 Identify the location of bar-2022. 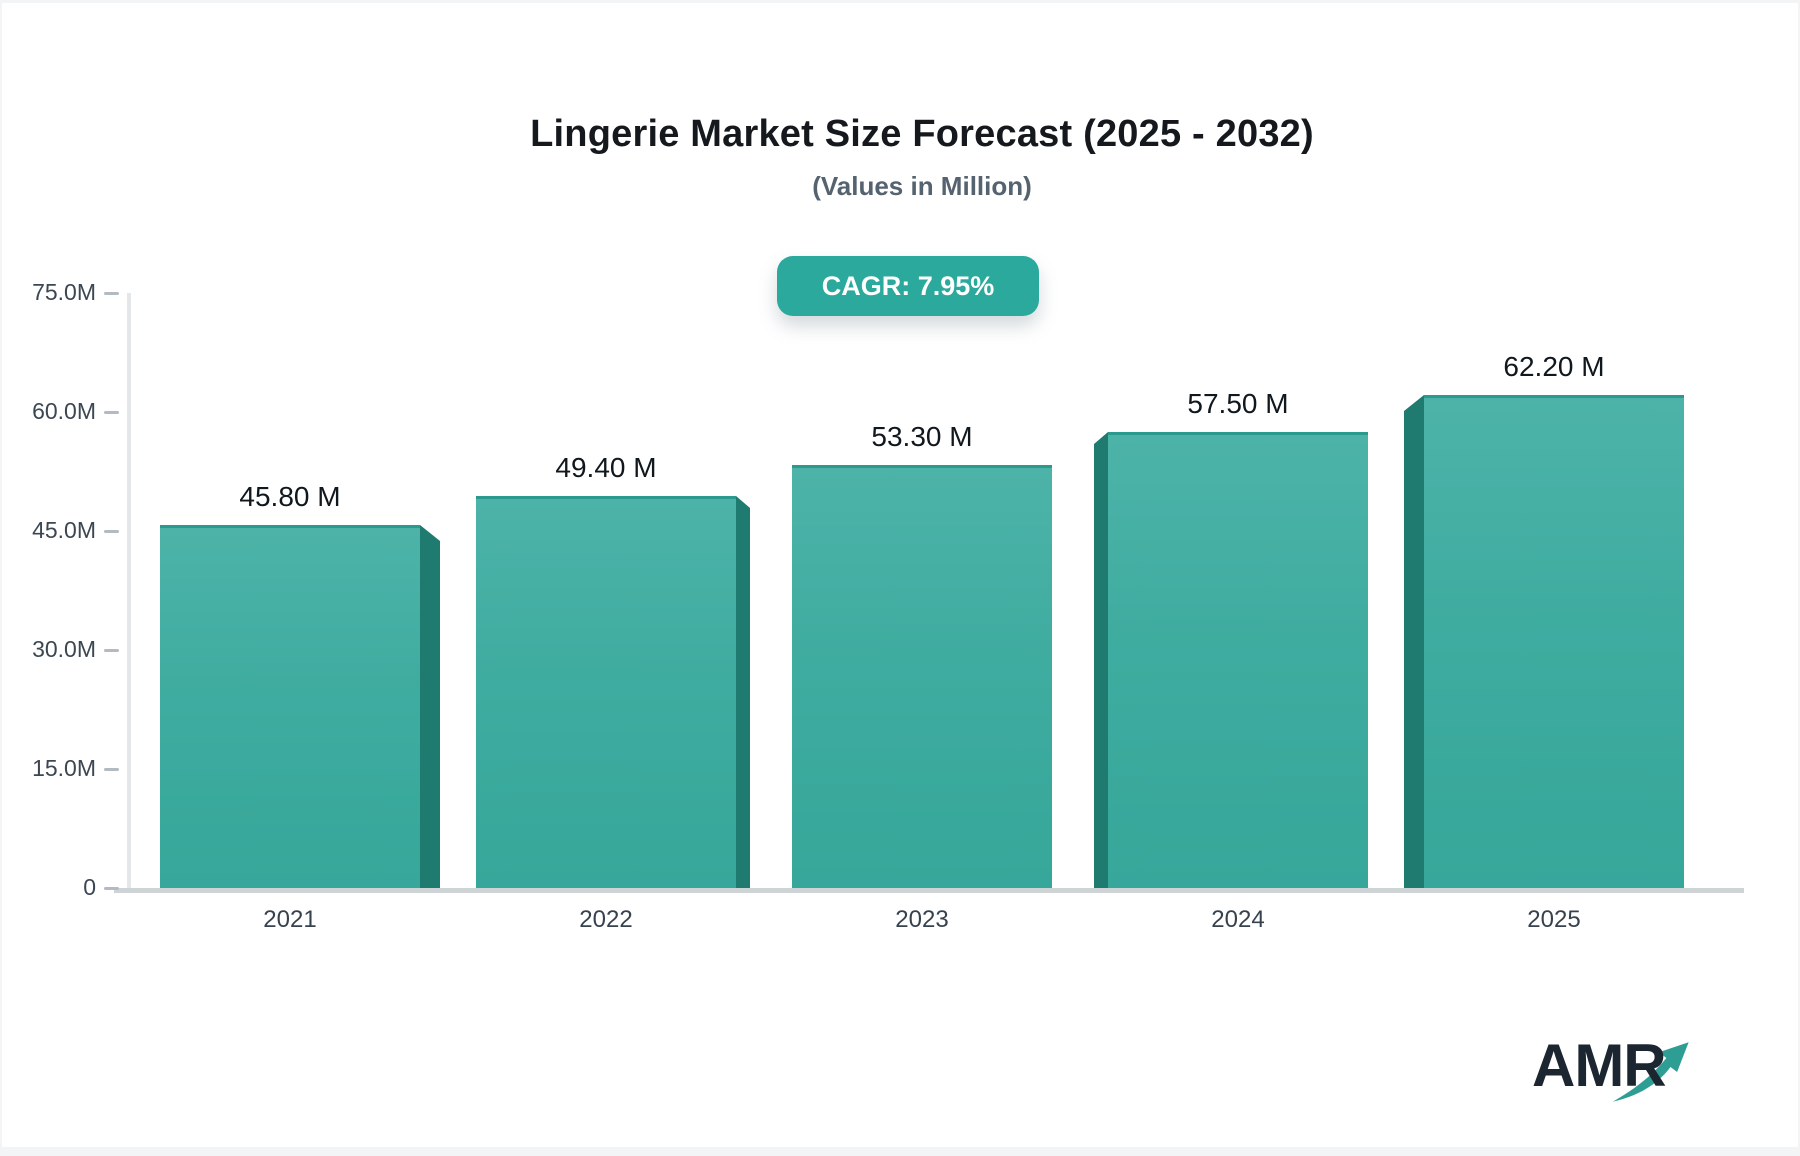
(606, 692).